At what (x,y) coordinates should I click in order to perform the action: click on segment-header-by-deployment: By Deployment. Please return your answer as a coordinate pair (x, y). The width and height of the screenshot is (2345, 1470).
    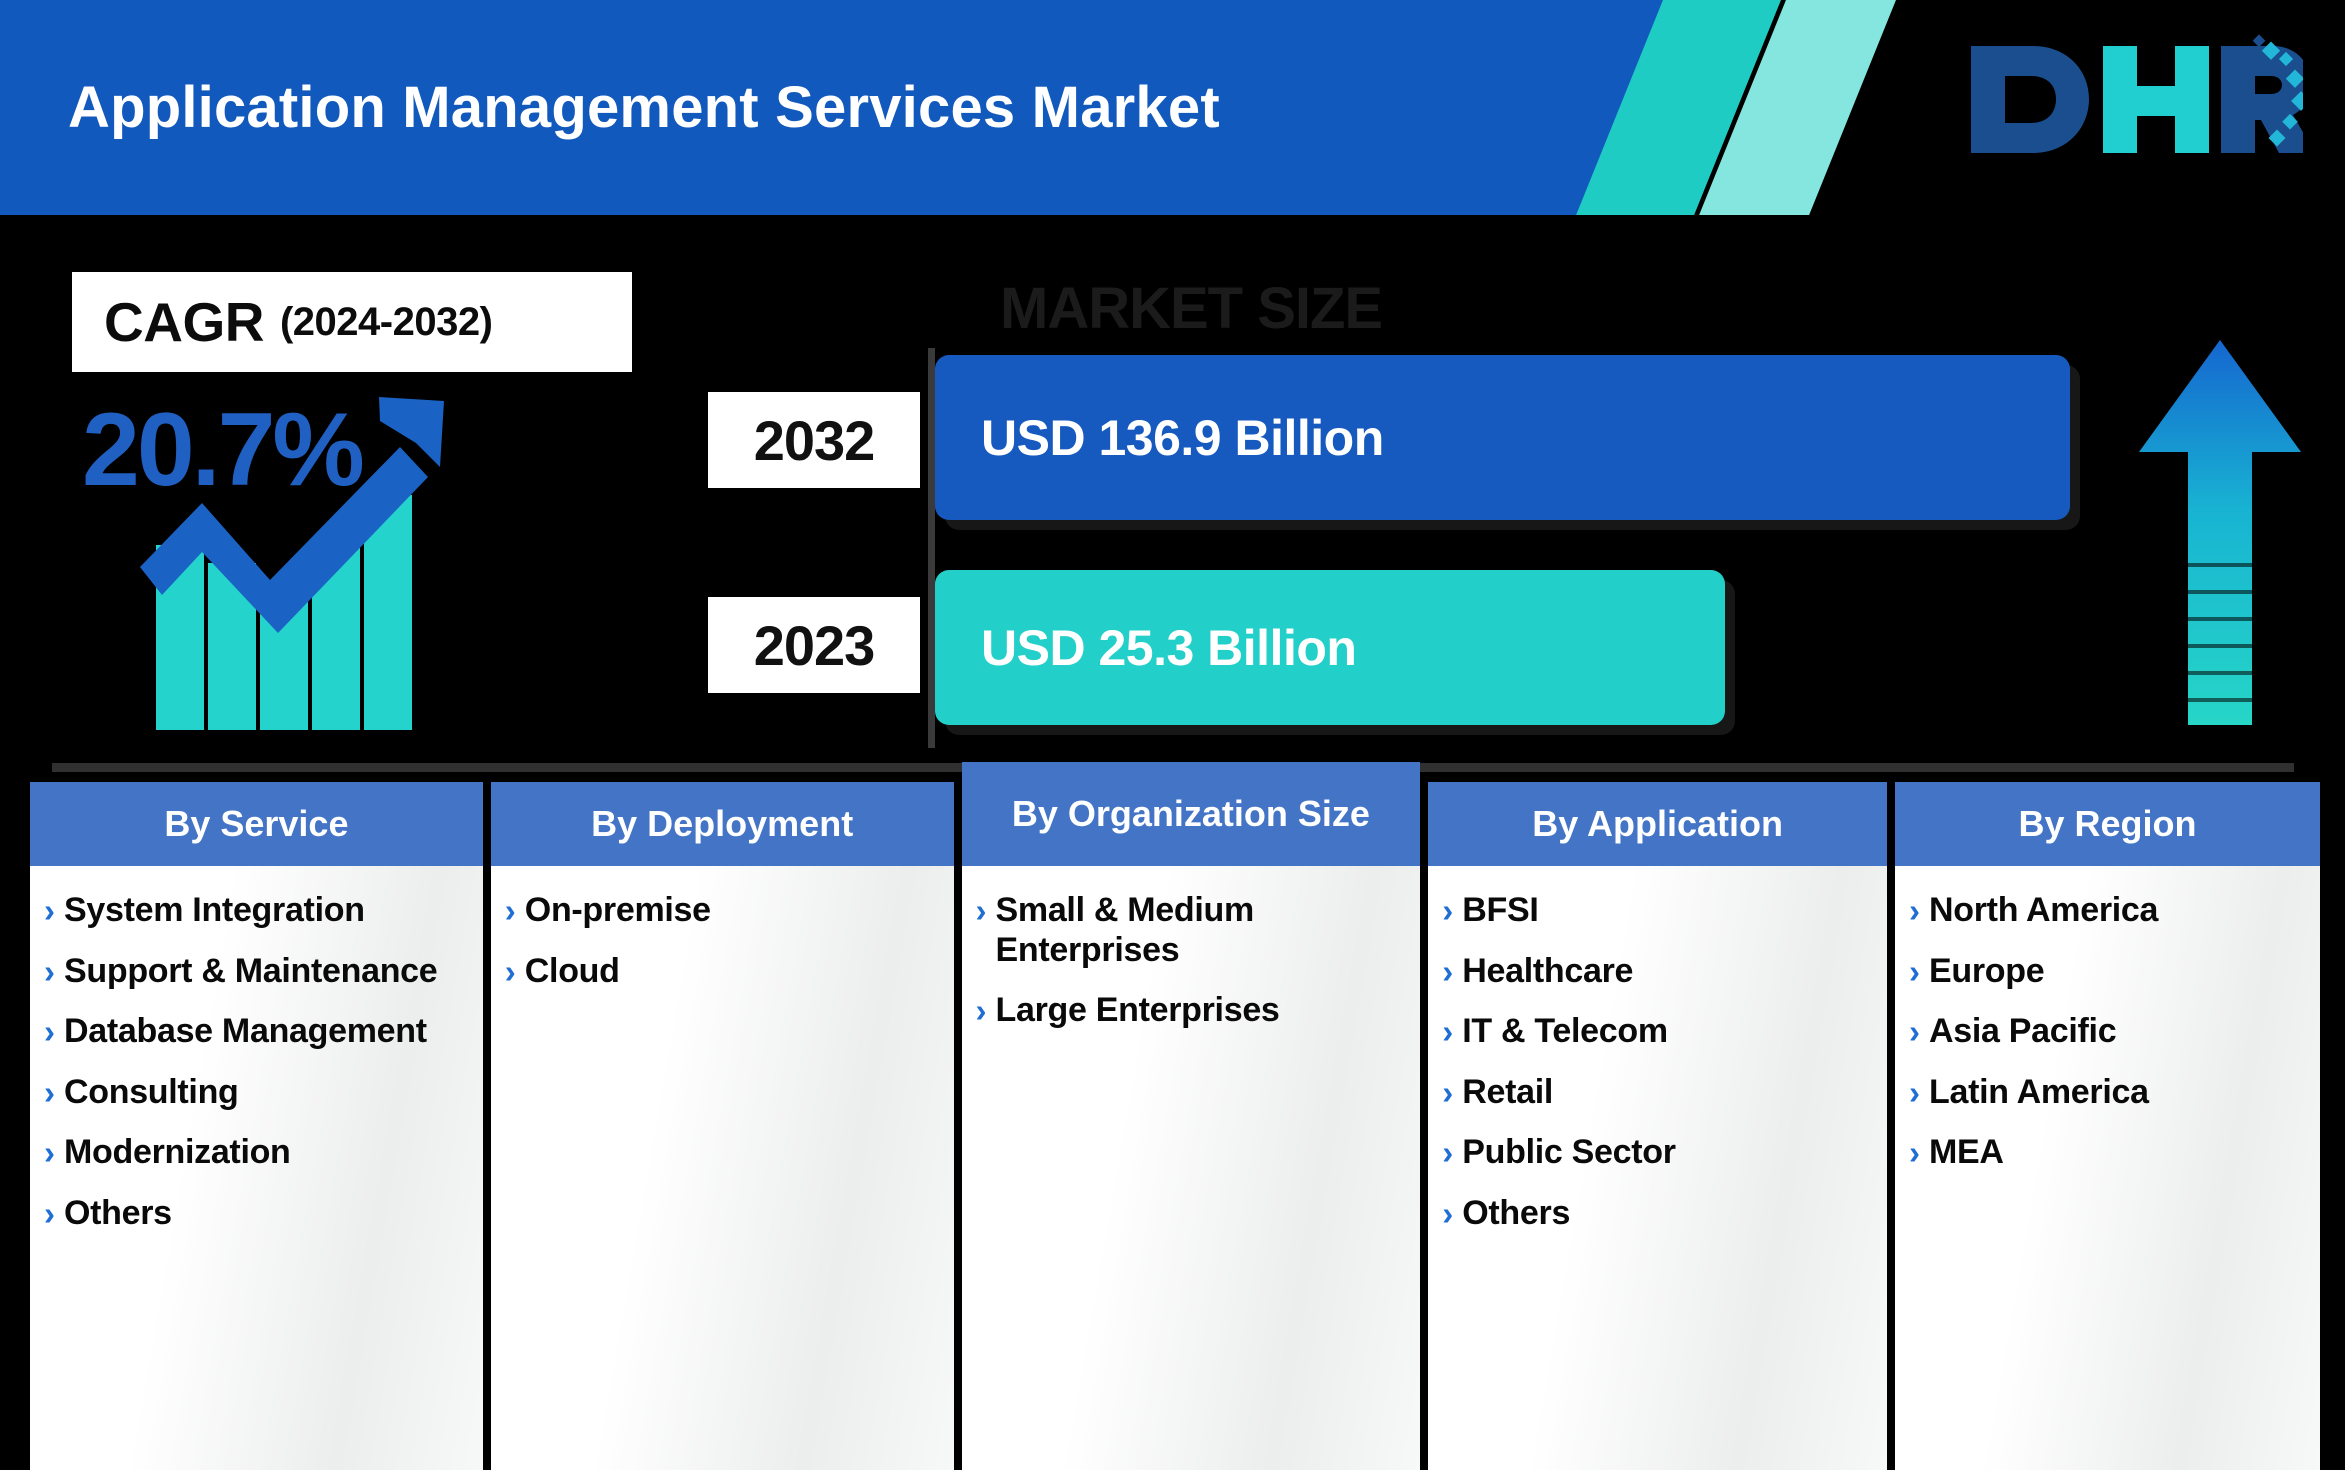
    Looking at the image, I should click on (722, 824).